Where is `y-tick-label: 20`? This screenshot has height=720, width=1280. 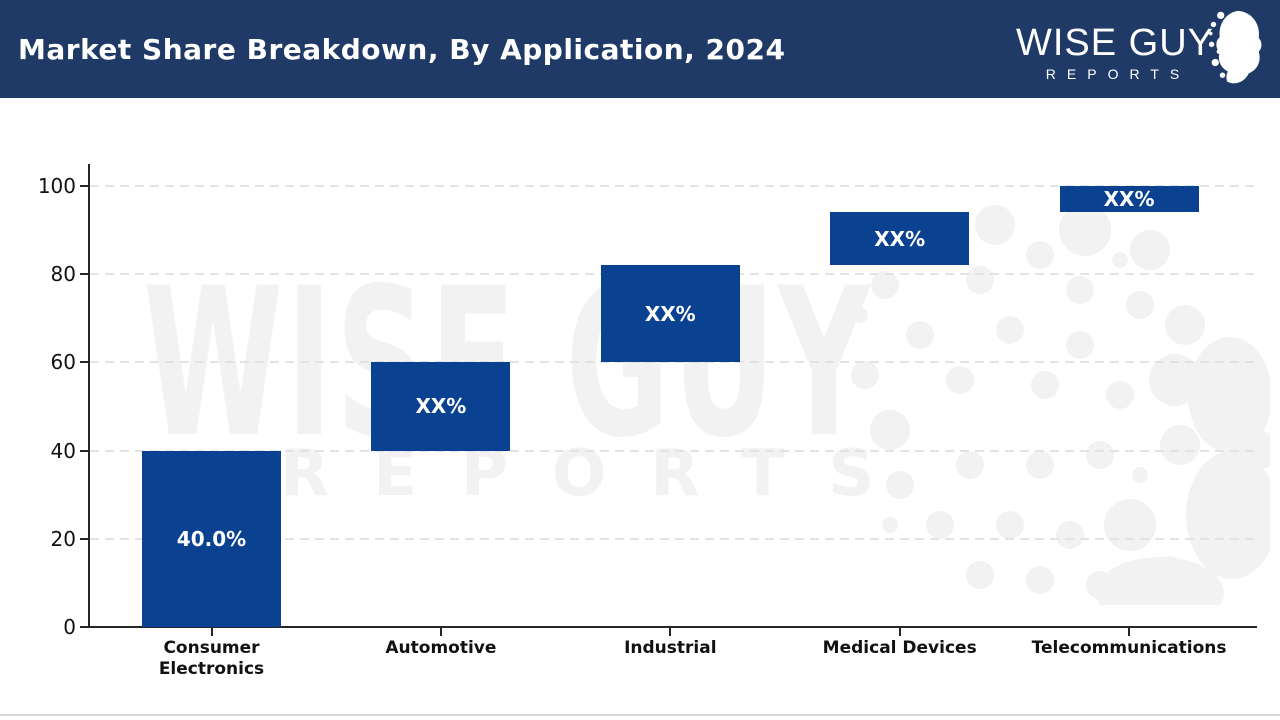 y-tick-label: 20 is located at coordinates (63, 538).